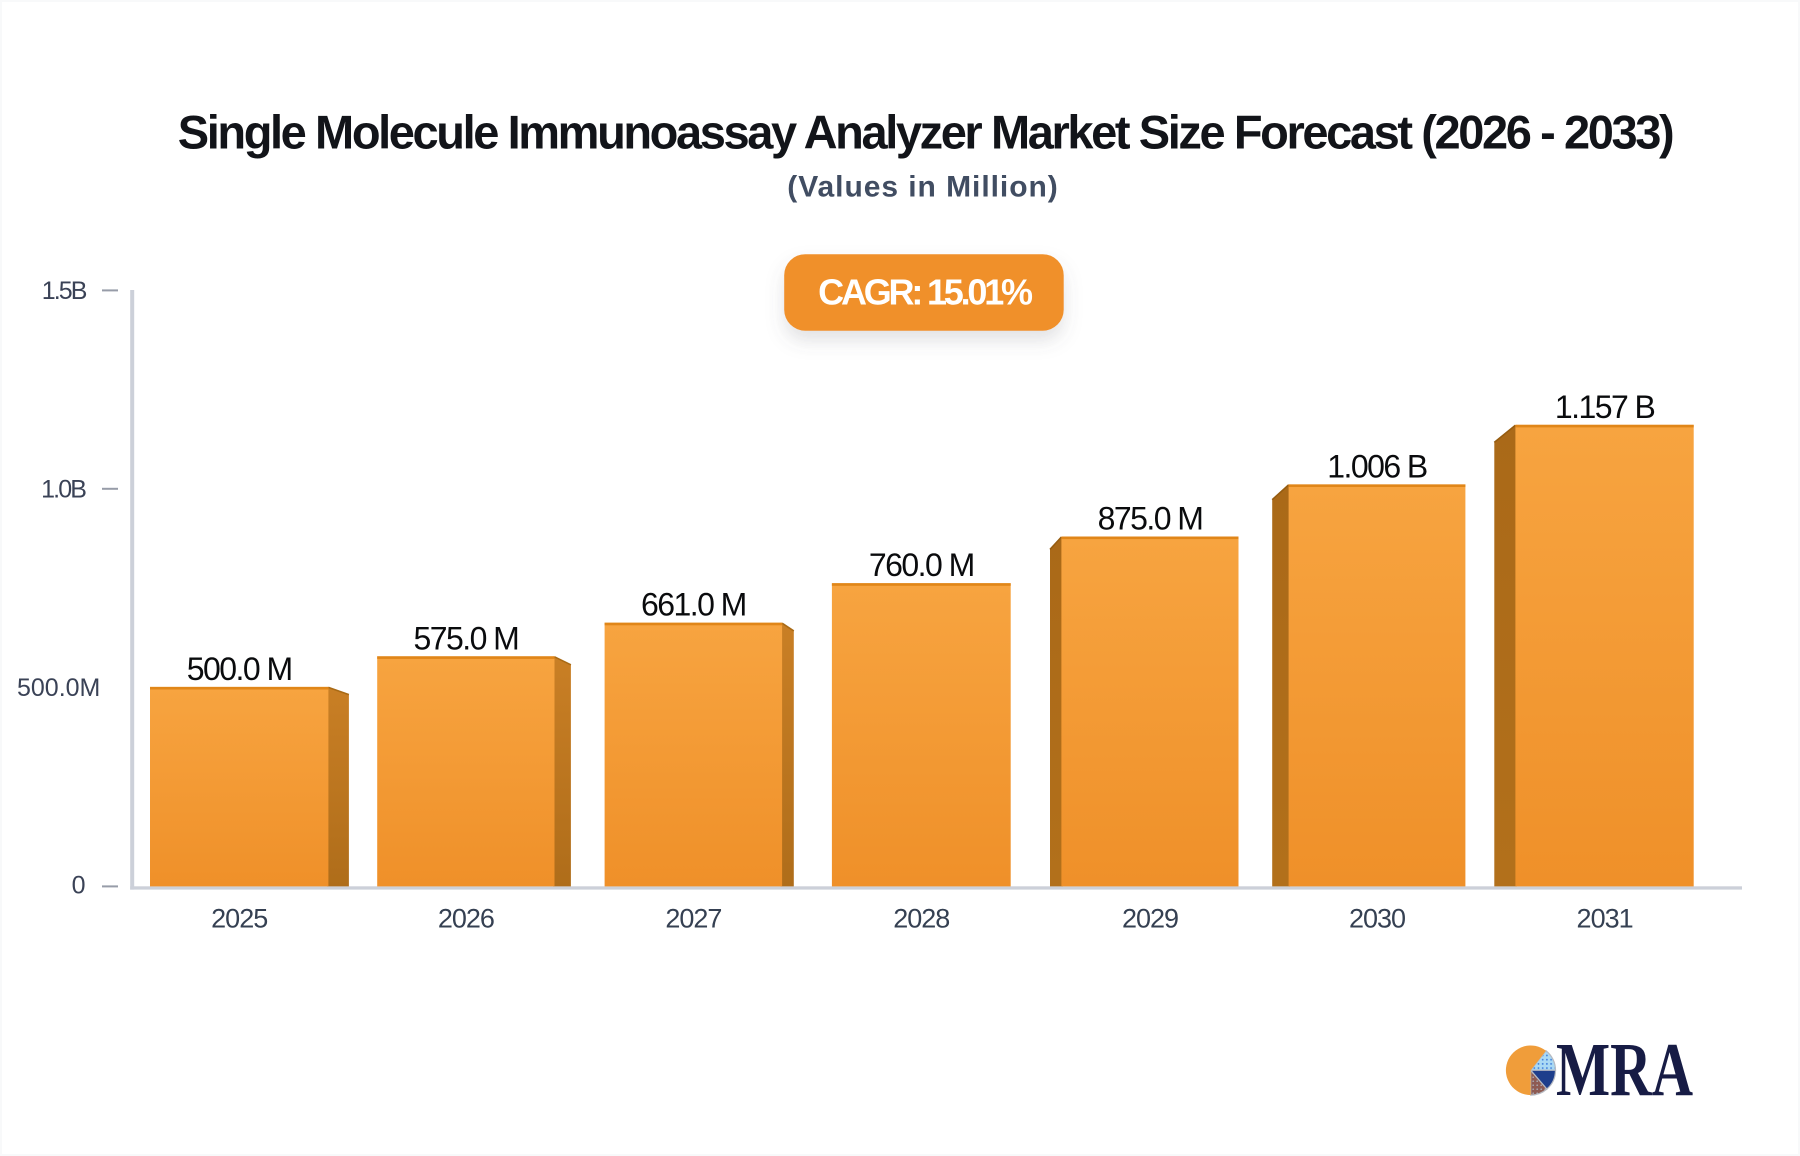 The height and width of the screenshot is (1156, 1800). I want to click on svg-text: CAGR: 15.01%, so click(925, 292).